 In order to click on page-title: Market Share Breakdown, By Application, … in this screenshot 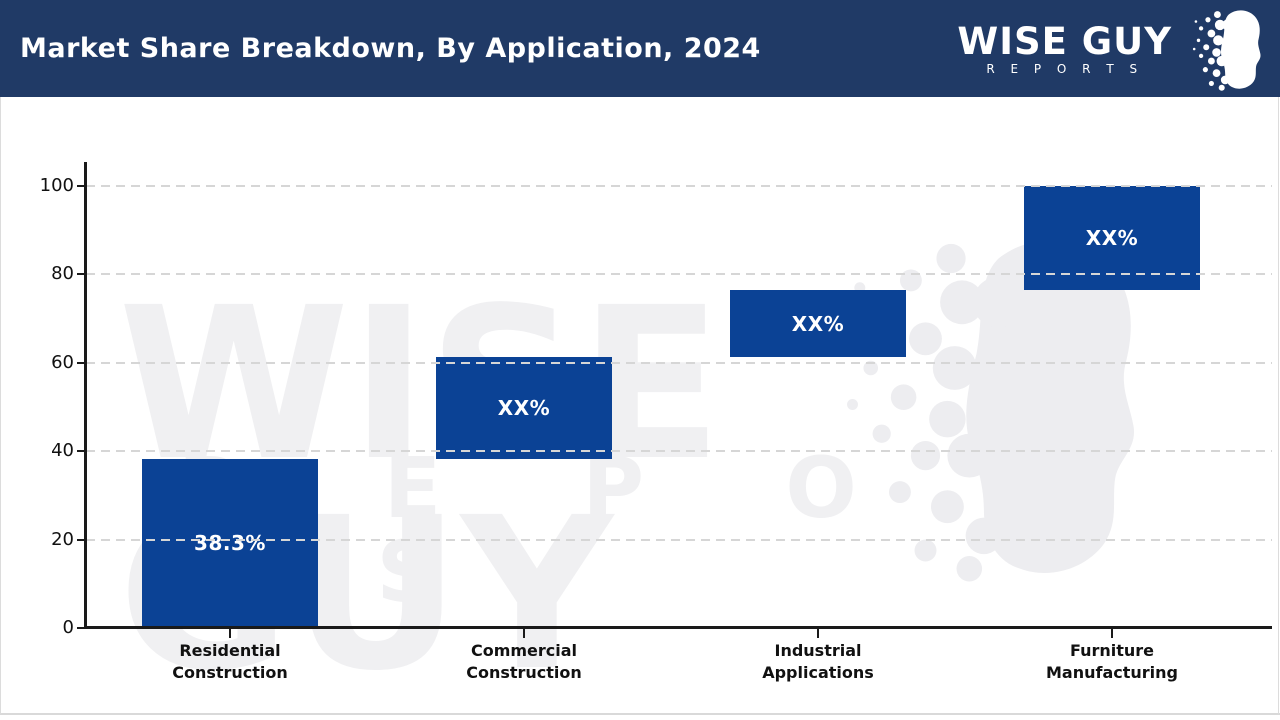, I will do `click(390, 48)`.